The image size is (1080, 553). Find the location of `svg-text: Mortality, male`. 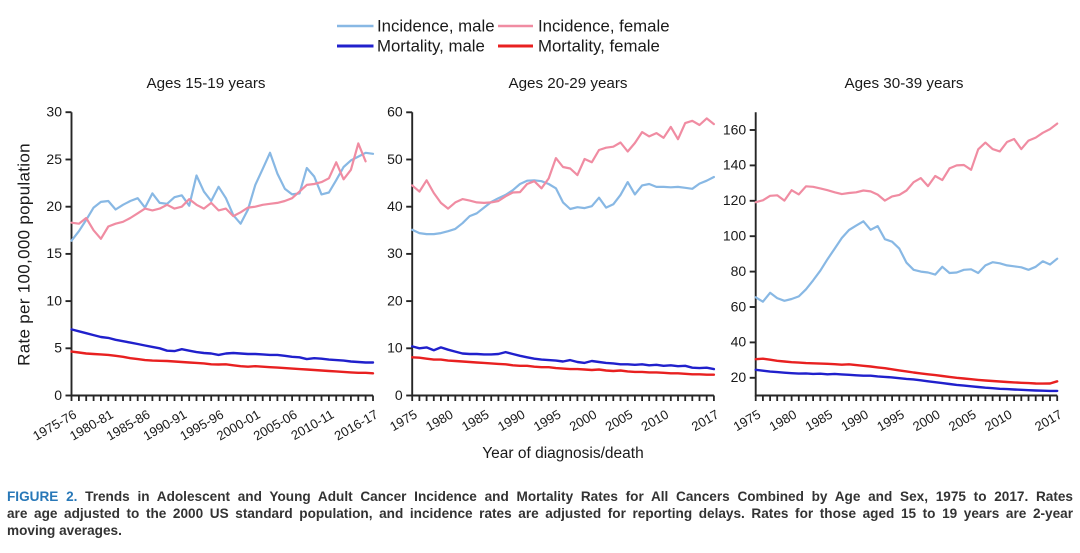

svg-text: Mortality, male is located at coordinates (431, 46).